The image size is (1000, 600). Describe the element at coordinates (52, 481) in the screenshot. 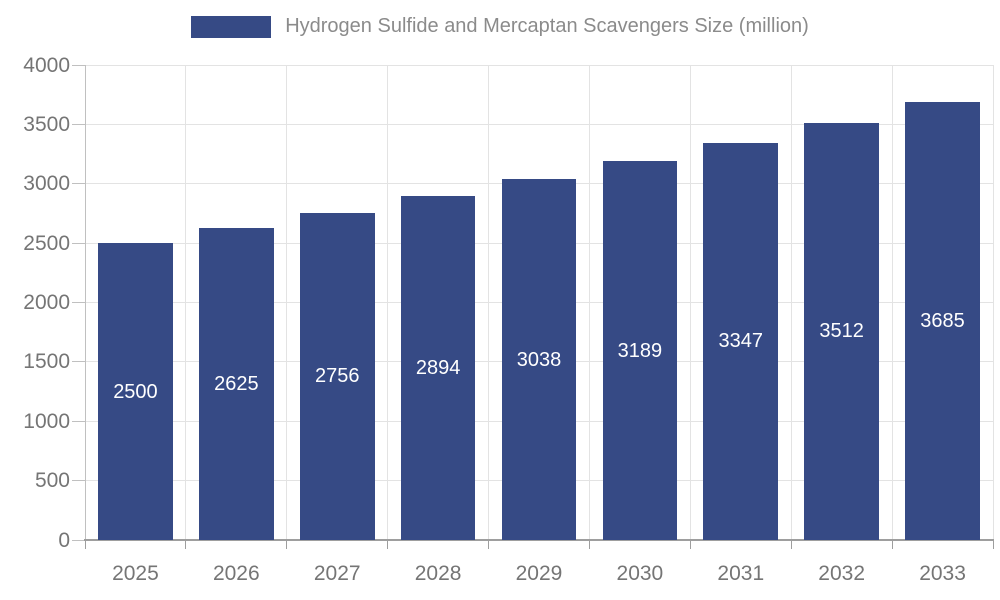

I see `y-axis-tick-label: 500` at that location.